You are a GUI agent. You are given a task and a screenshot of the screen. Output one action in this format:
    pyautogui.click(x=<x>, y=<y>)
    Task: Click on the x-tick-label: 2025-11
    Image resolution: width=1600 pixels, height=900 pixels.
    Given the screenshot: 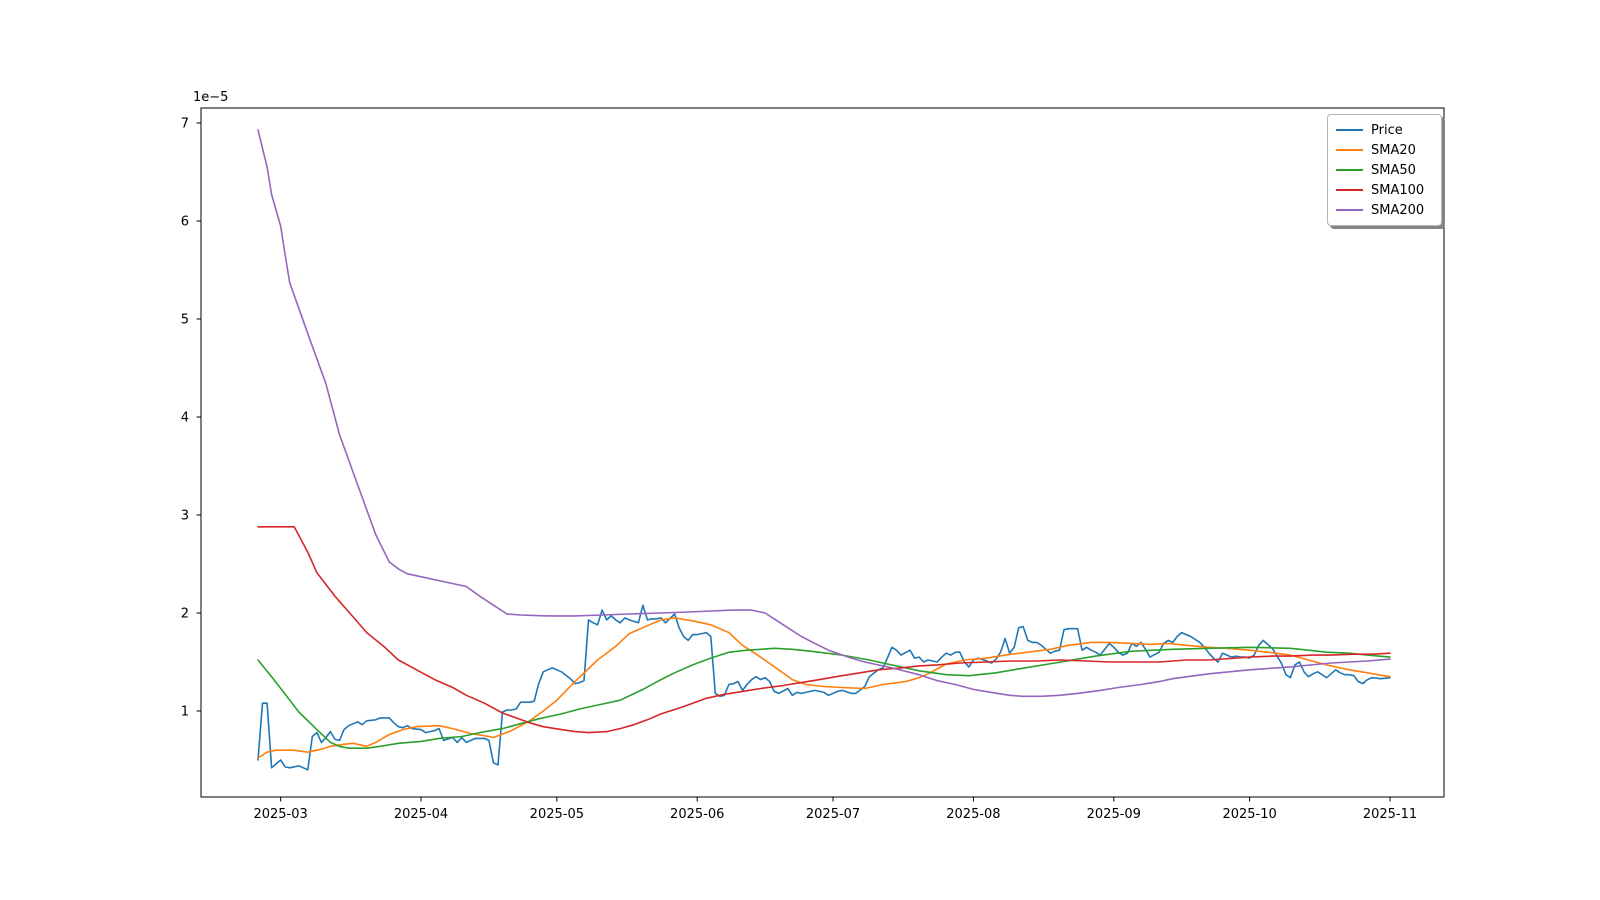 What is the action you would take?
    pyautogui.click(x=1390, y=814)
    